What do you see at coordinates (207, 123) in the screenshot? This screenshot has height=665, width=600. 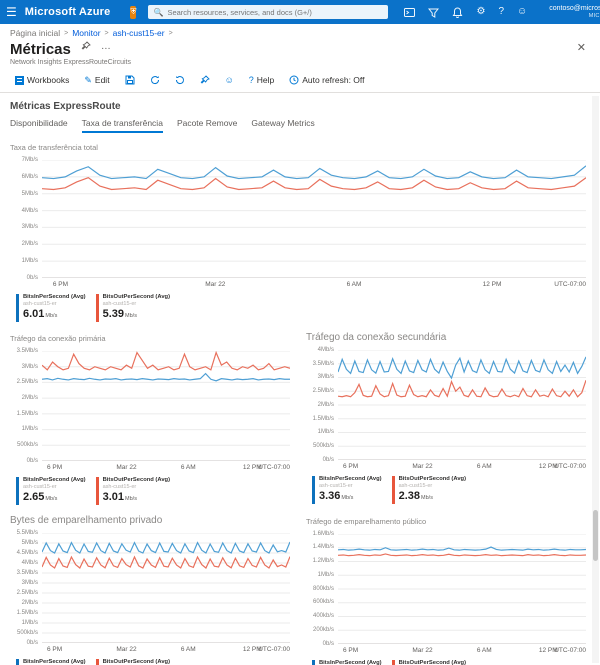 I see `tab-pacote-remove: Pacote Remove` at bounding box center [207, 123].